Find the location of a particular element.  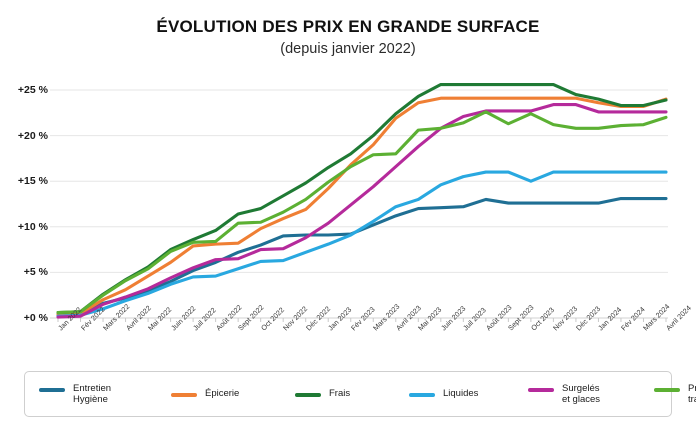

legend-item: Épicerie is located at coordinates (219, 394).